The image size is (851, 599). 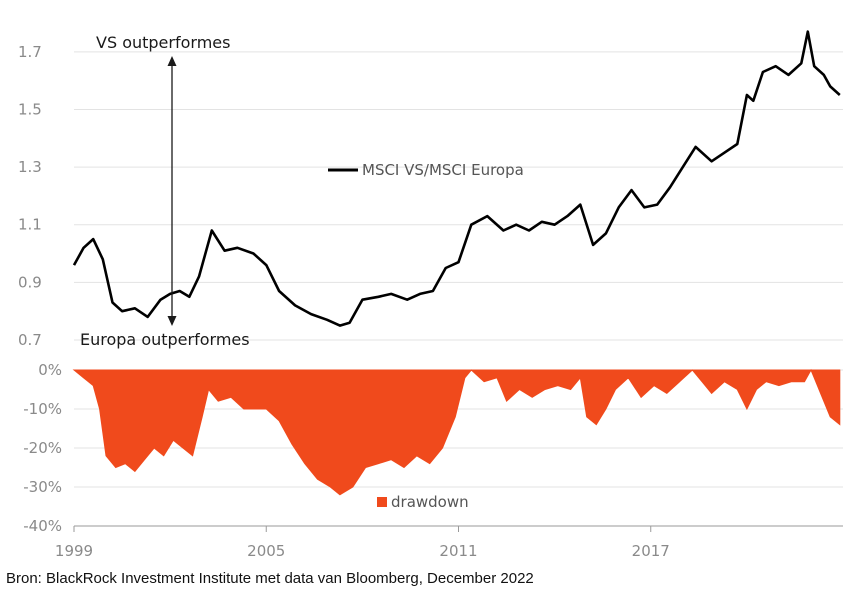 I want to click on legend-ratio: MSCI VS/MSCI Europa, so click(x=426, y=170).